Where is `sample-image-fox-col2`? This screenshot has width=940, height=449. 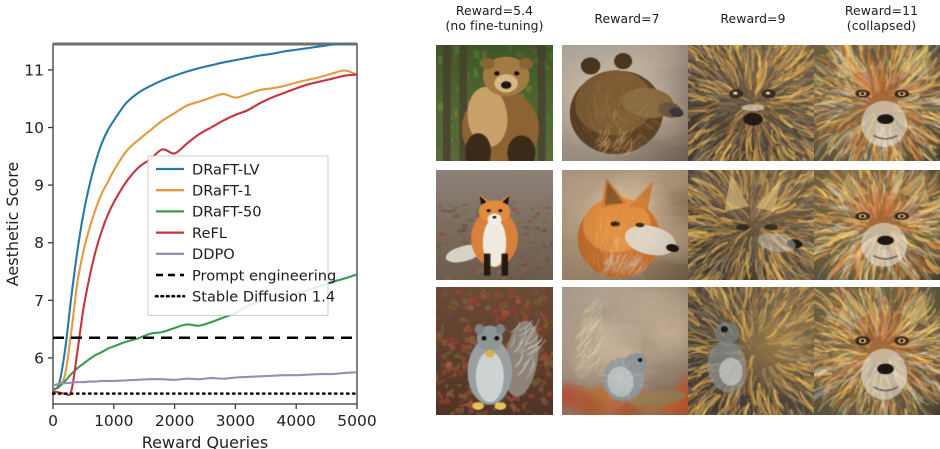 sample-image-fox-col2 is located at coordinates (627, 225).